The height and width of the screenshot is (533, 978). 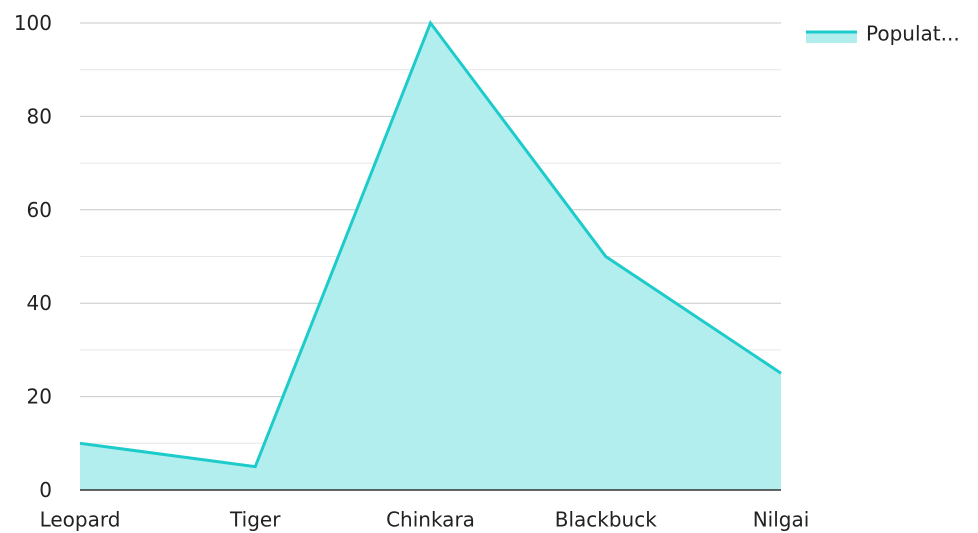 What do you see at coordinates (80, 520) in the screenshot?
I see `x-tick-label: Leopard` at bounding box center [80, 520].